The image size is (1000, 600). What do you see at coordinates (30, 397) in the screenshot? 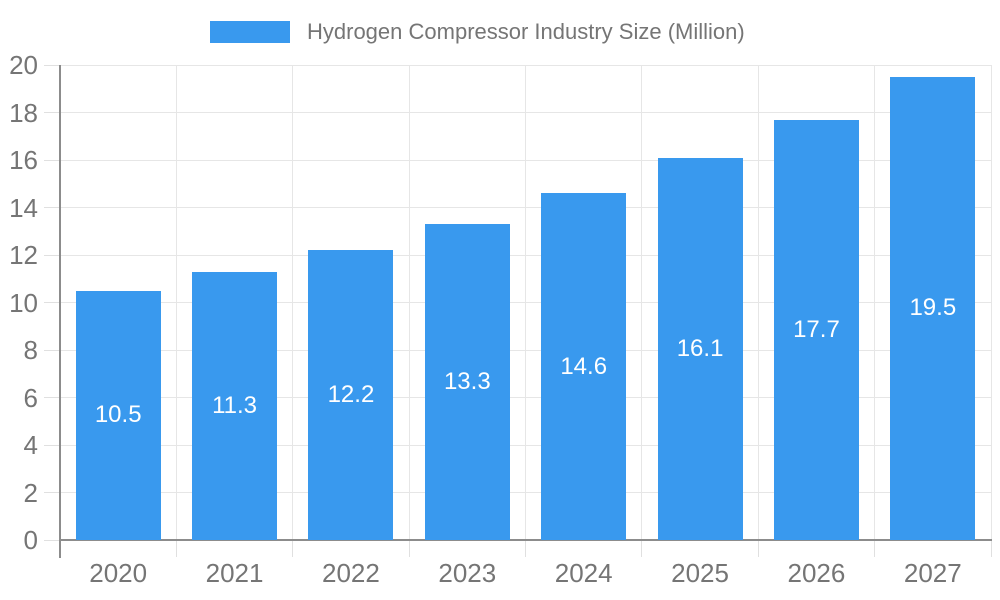
I see `y-tick-label: 6` at bounding box center [30, 397].